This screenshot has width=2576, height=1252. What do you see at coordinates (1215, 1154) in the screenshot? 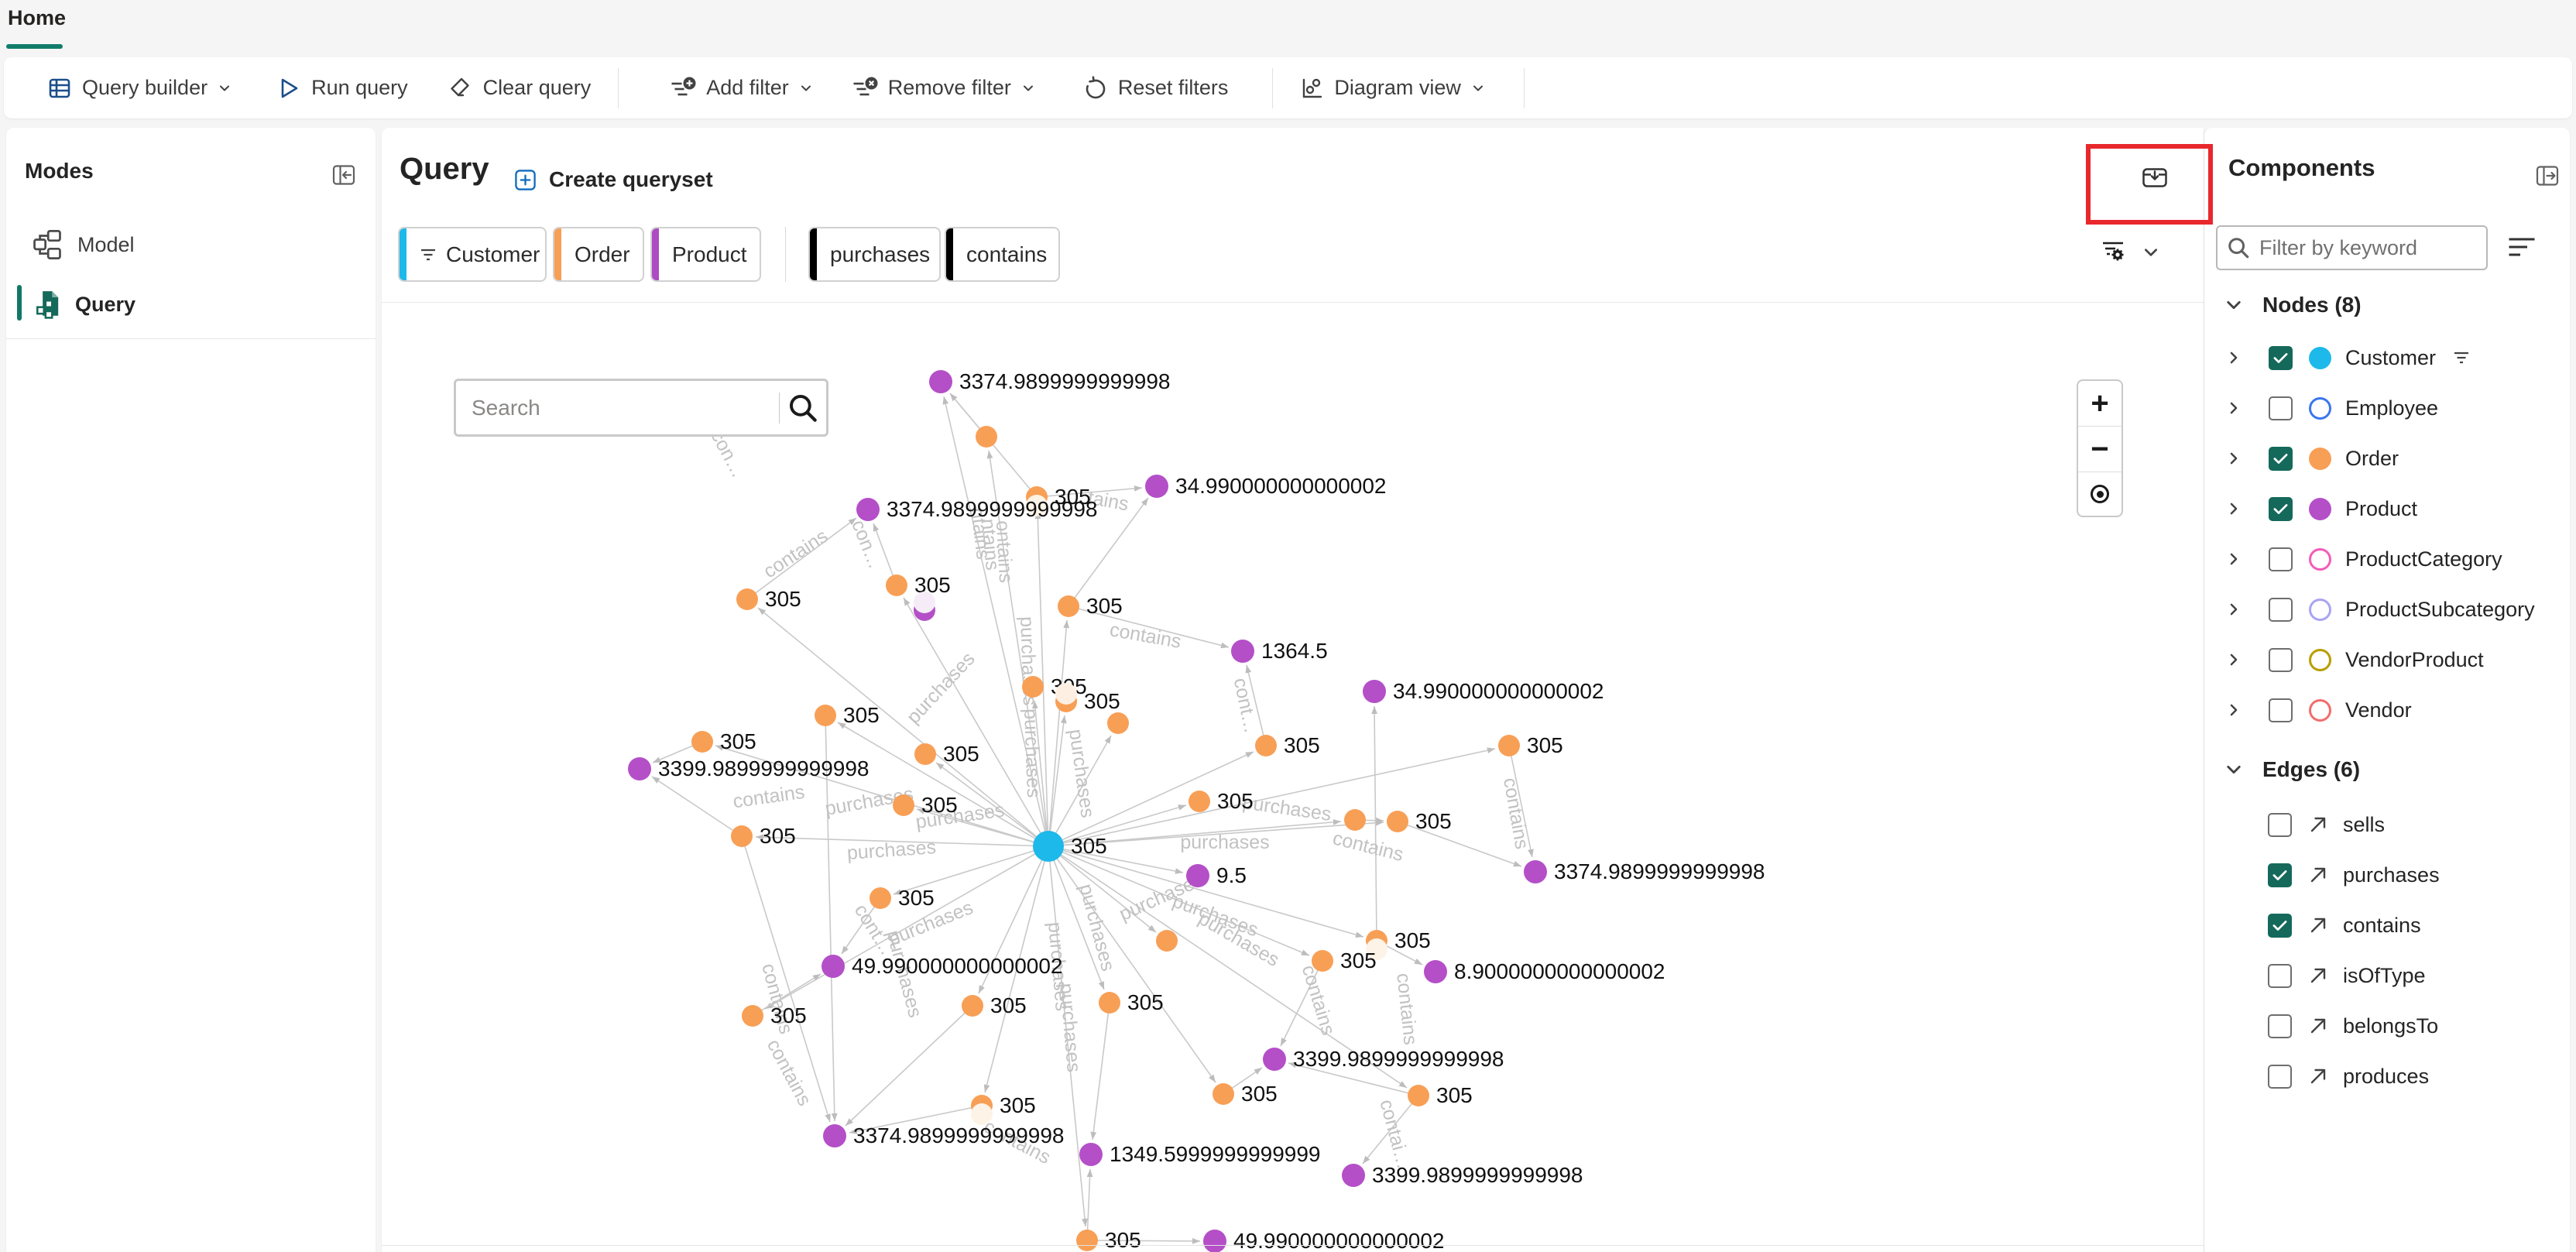
I see `svg-text: 1349.5999999999999` at bounding box center [1215, 1154].